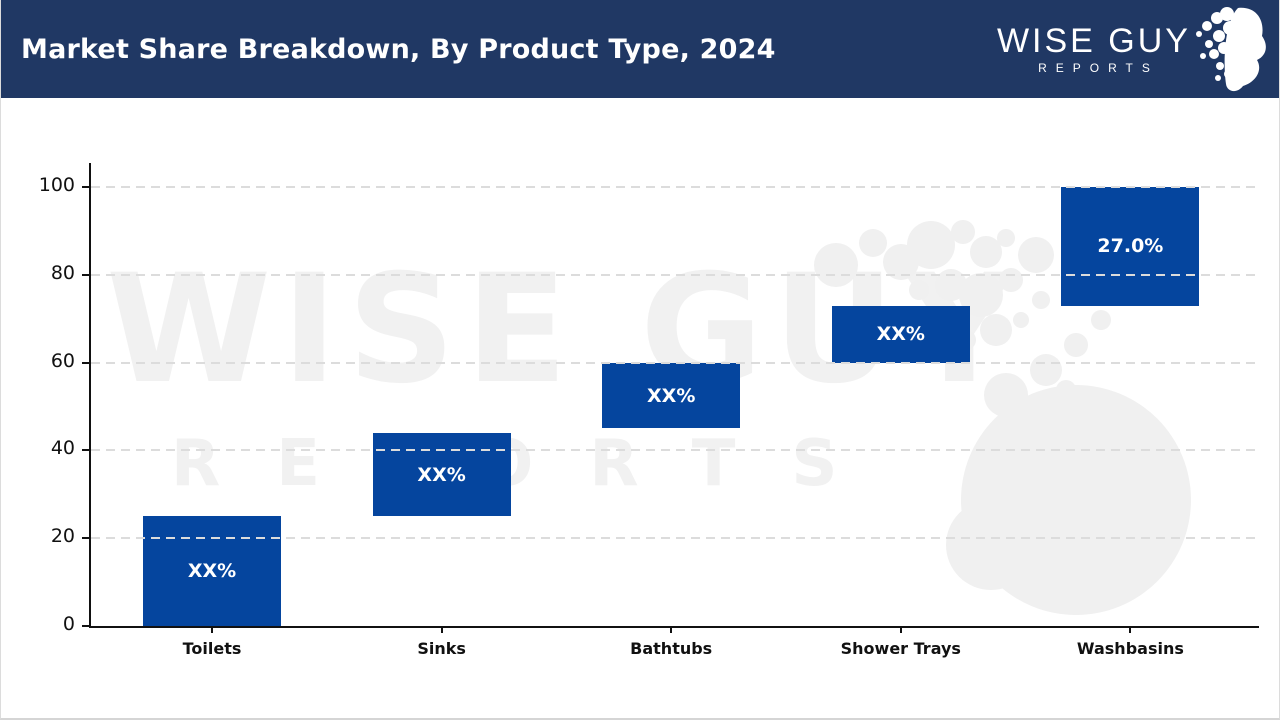 The width and height of the screenshot is (1280, 720). I want to click on y-tick-label-0: 0, so click(68, 624).